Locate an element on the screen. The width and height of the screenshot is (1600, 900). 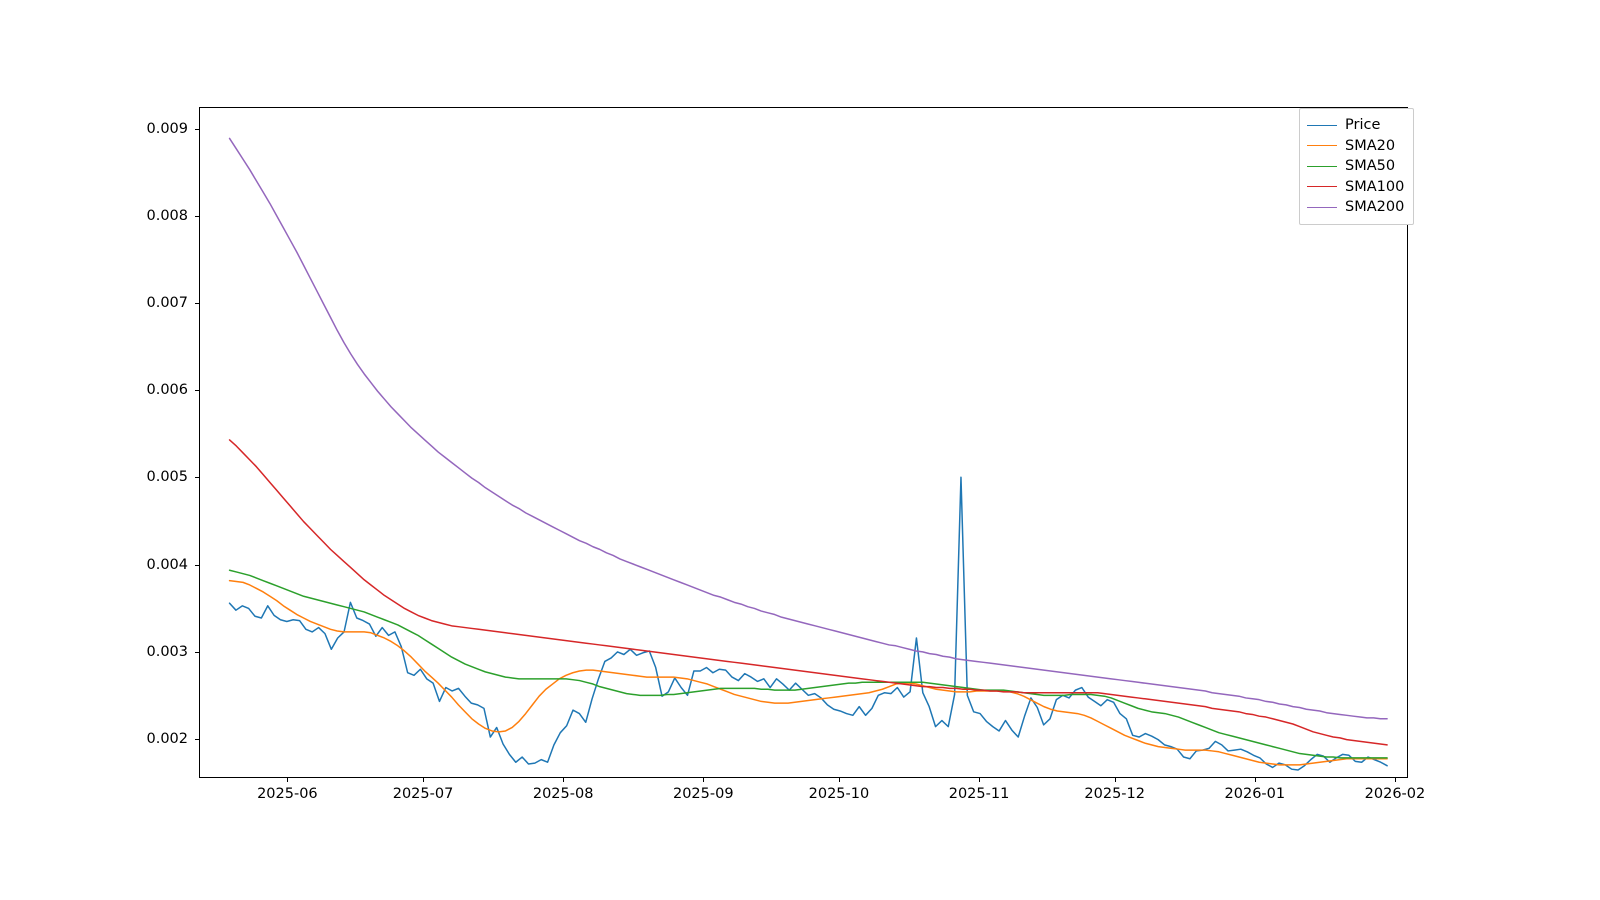
x-tick-label: 2025-06 is located at coordinates (287, 794).